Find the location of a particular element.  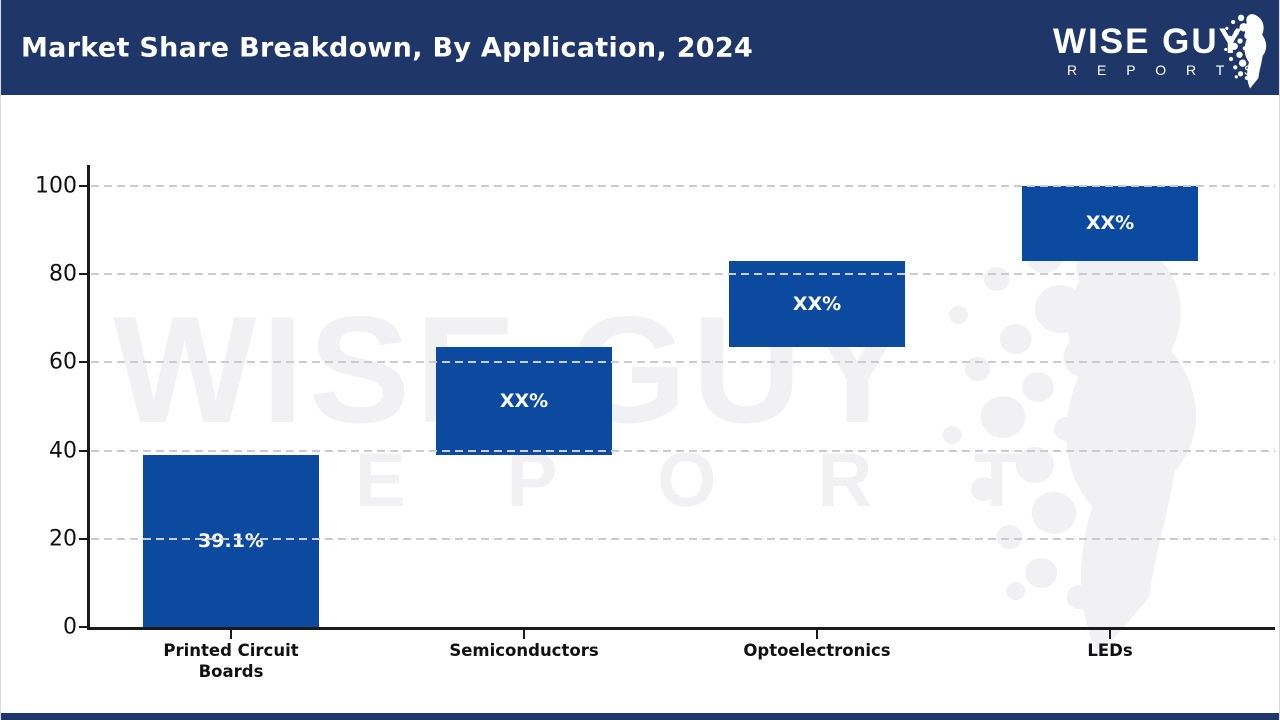

footer-bar is located at coordinates (640, 716).